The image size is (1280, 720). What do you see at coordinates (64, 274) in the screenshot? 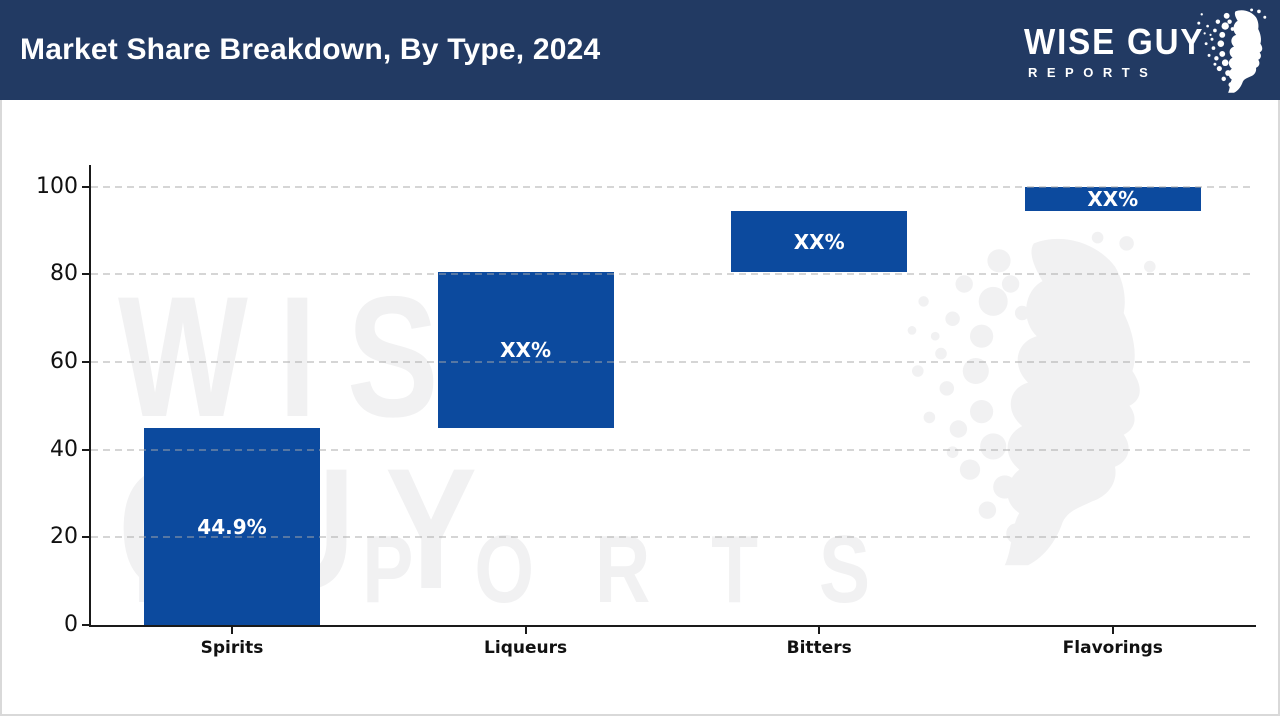
I see `y-tick-label-80: 80` at bounding box center [64, 274].